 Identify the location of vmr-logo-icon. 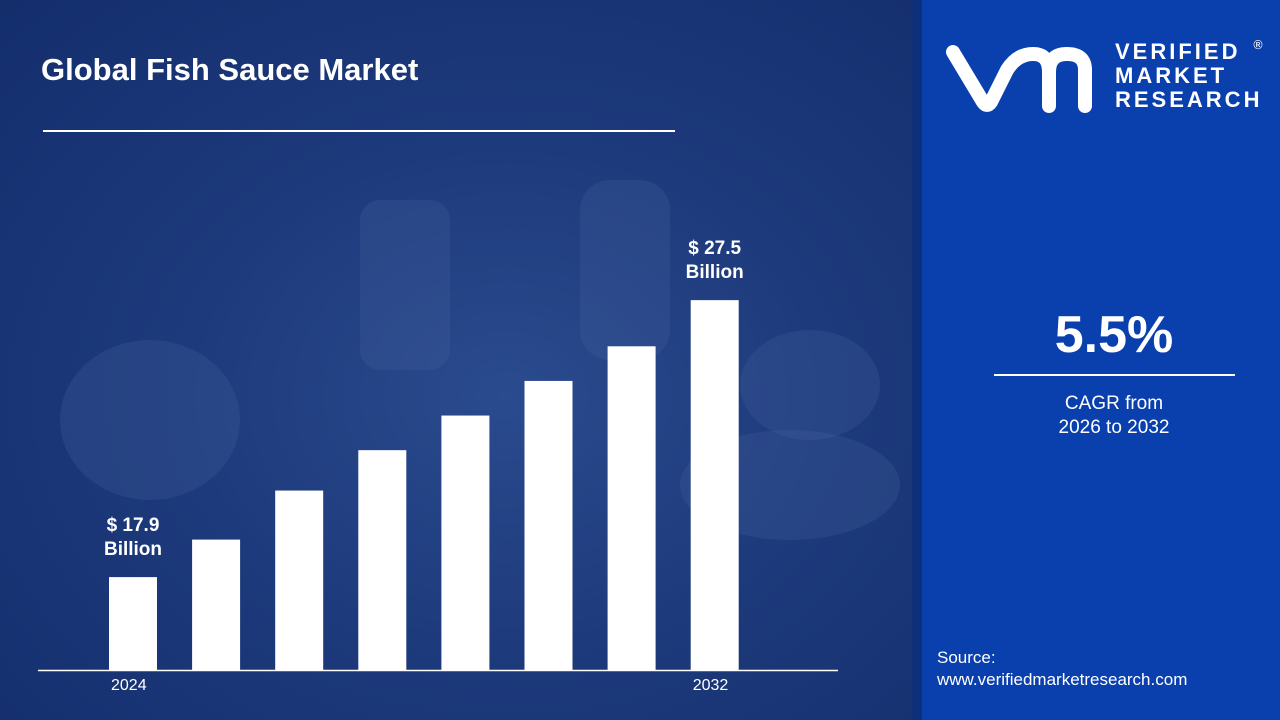
(1019, 79).